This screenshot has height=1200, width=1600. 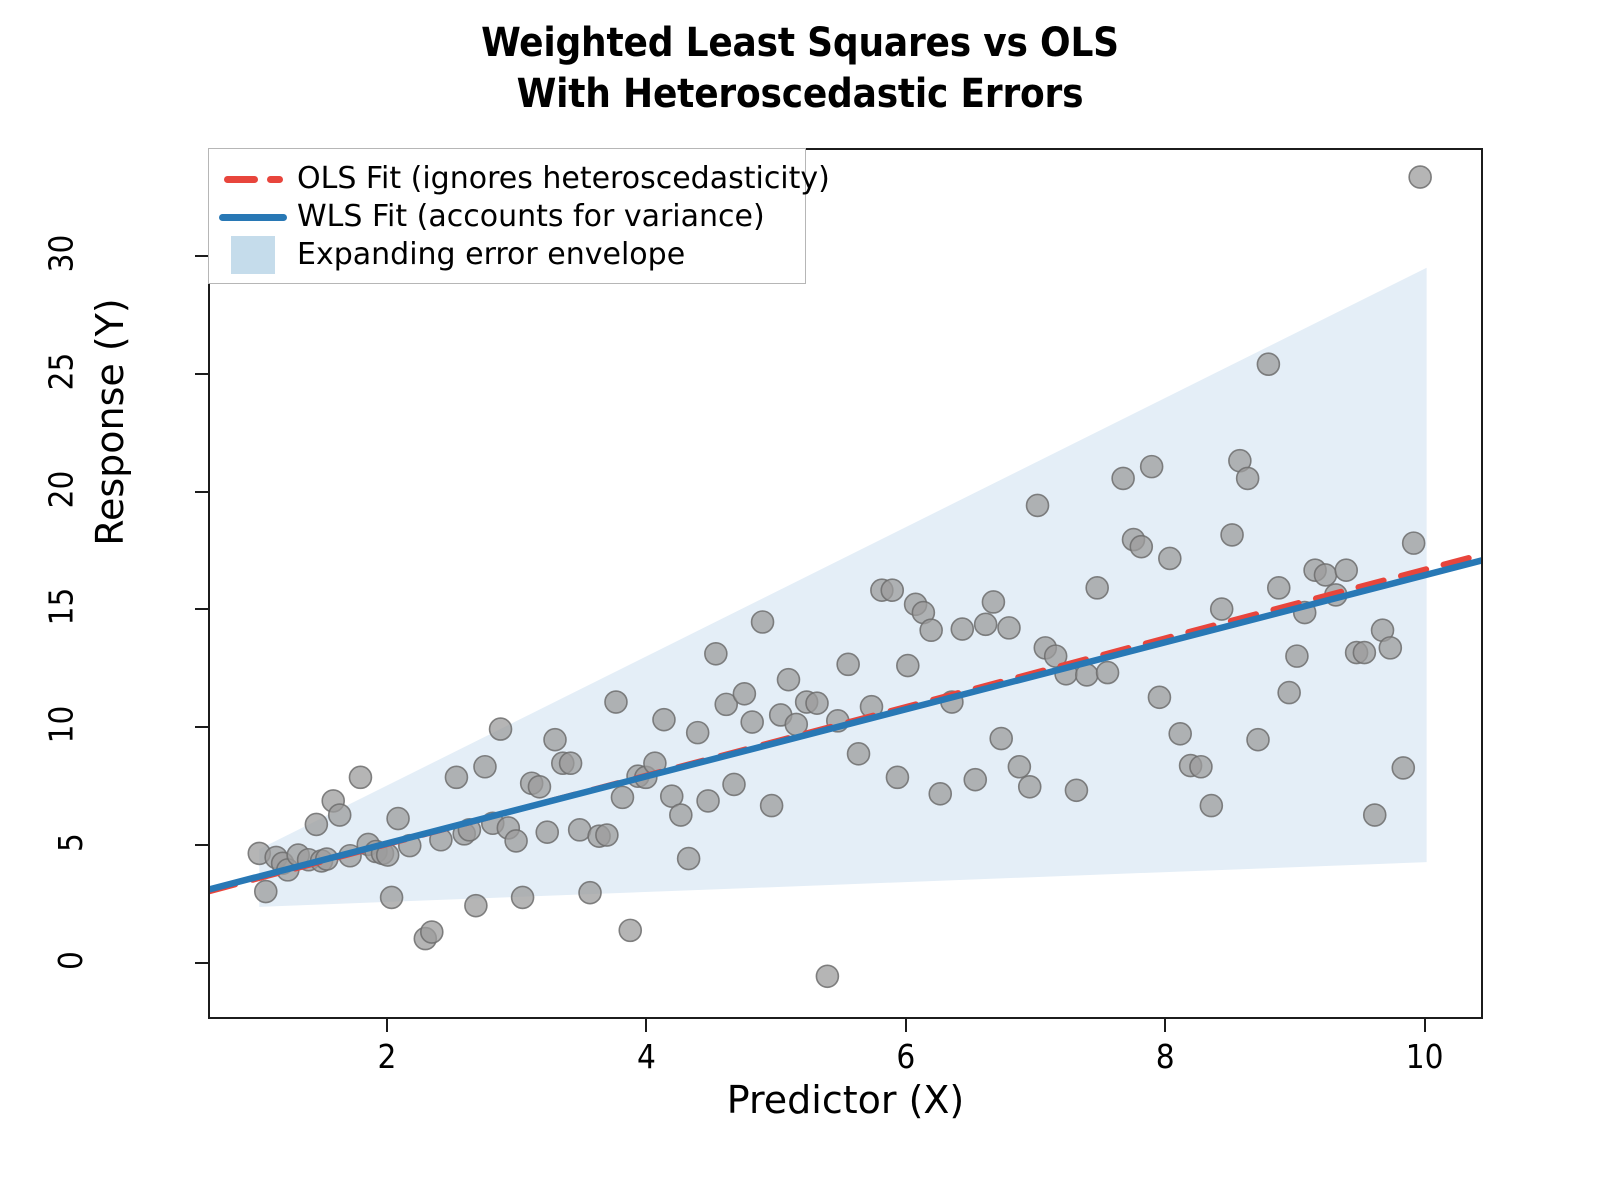 I want to click on y-tick-label: 30, so click(x=61, y=253).